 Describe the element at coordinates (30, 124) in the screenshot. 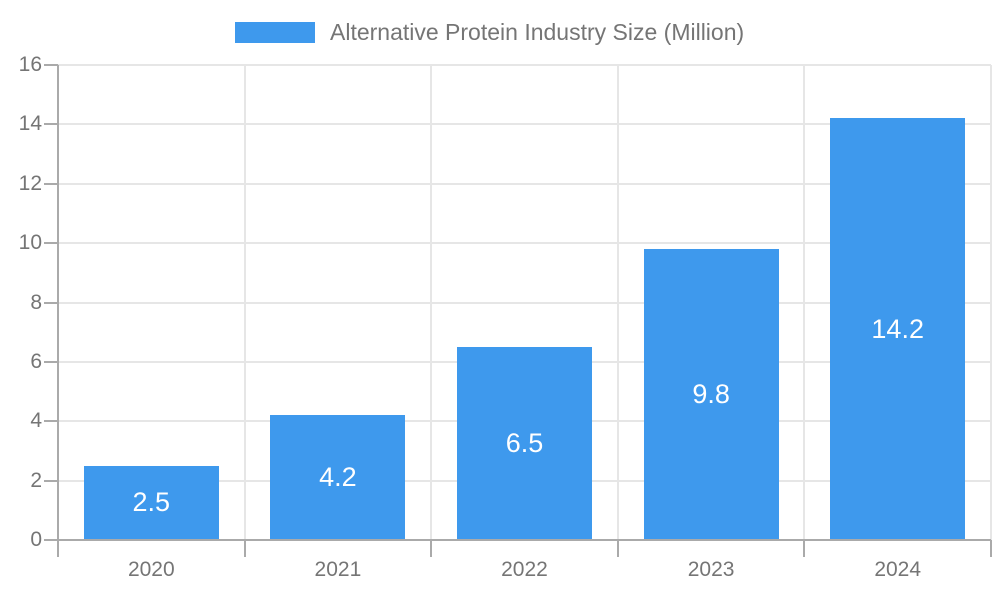

I see `y-tick-label: 14` at that location.